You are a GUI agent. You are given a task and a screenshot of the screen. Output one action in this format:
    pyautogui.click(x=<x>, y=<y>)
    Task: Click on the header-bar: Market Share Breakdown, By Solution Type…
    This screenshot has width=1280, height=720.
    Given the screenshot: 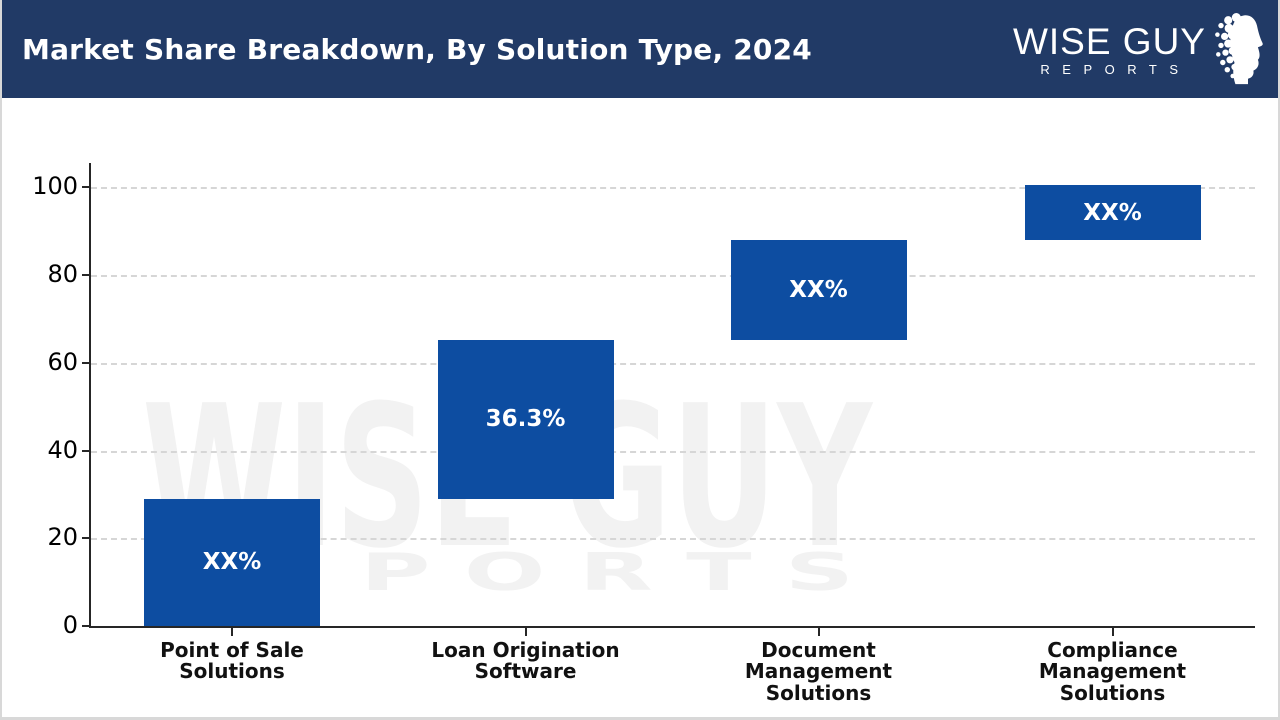 What is the action you would take?
    pyautogui.click(x=641, y=49)
    